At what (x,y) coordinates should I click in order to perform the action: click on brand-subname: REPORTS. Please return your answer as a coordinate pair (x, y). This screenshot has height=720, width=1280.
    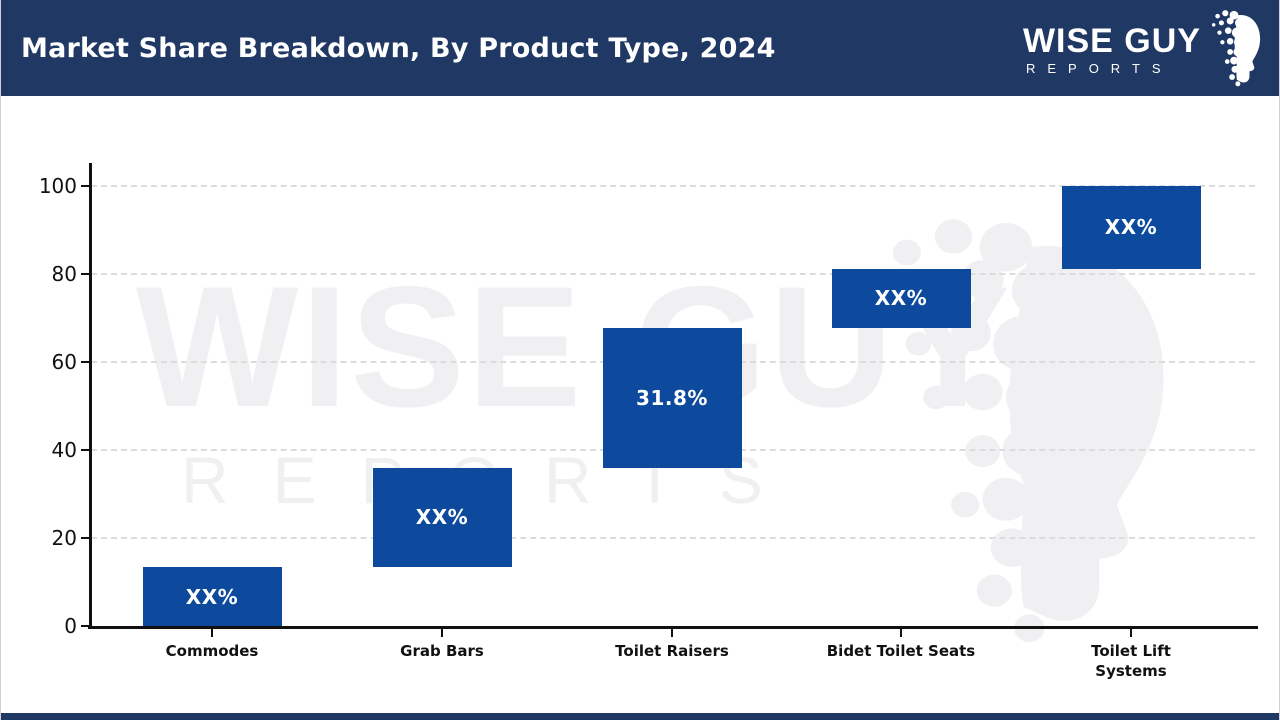
    Looking at the image, I should click on (1099, 68).